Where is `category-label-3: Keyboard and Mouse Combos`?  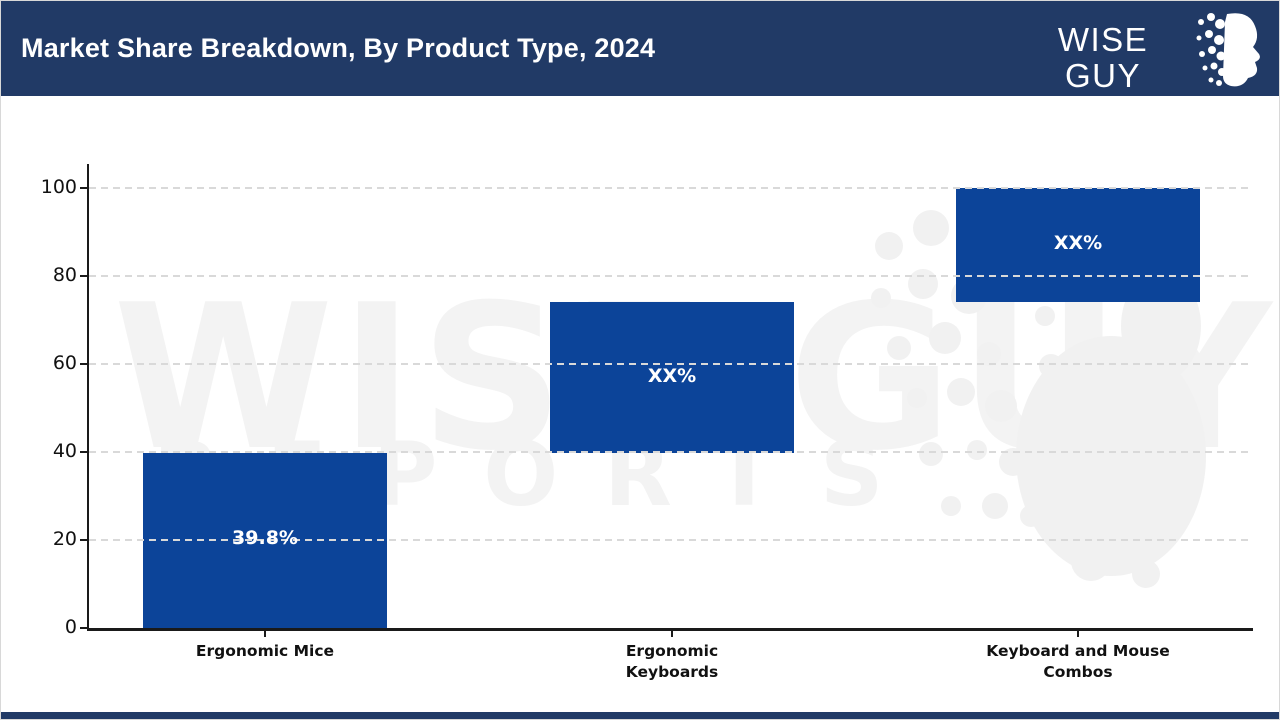
category-label-3: Keyboard and Mouse Combos is located at coordinates (1078, 661).